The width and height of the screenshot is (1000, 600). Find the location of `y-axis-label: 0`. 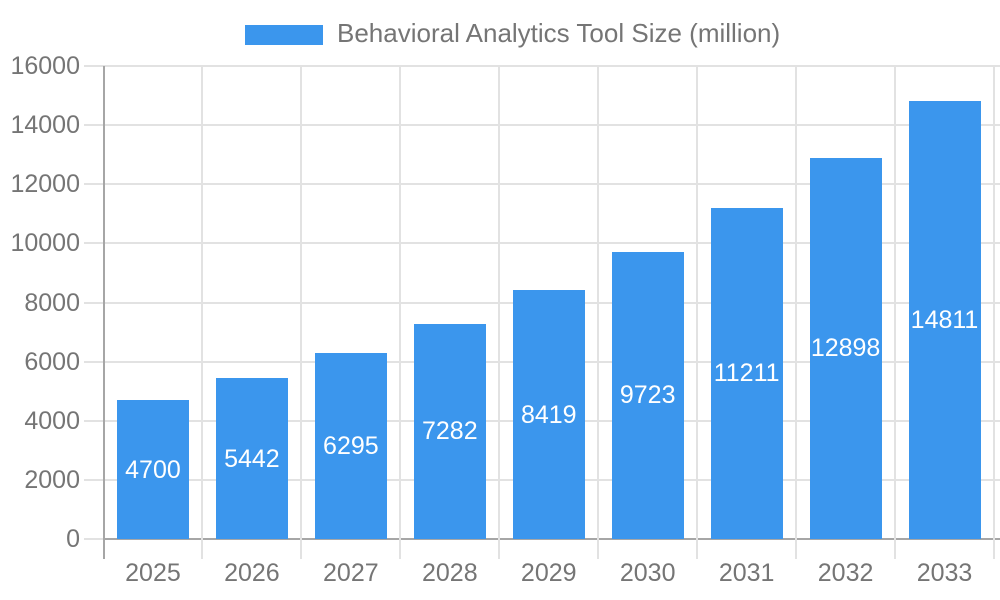

y-axis-label: 0 is located at coordinates (73, 539).